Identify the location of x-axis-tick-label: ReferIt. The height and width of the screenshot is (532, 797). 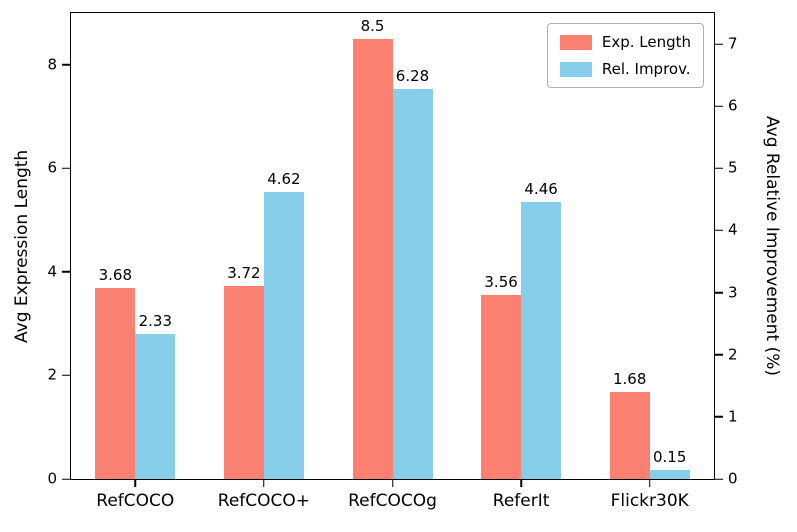
(521, 501).